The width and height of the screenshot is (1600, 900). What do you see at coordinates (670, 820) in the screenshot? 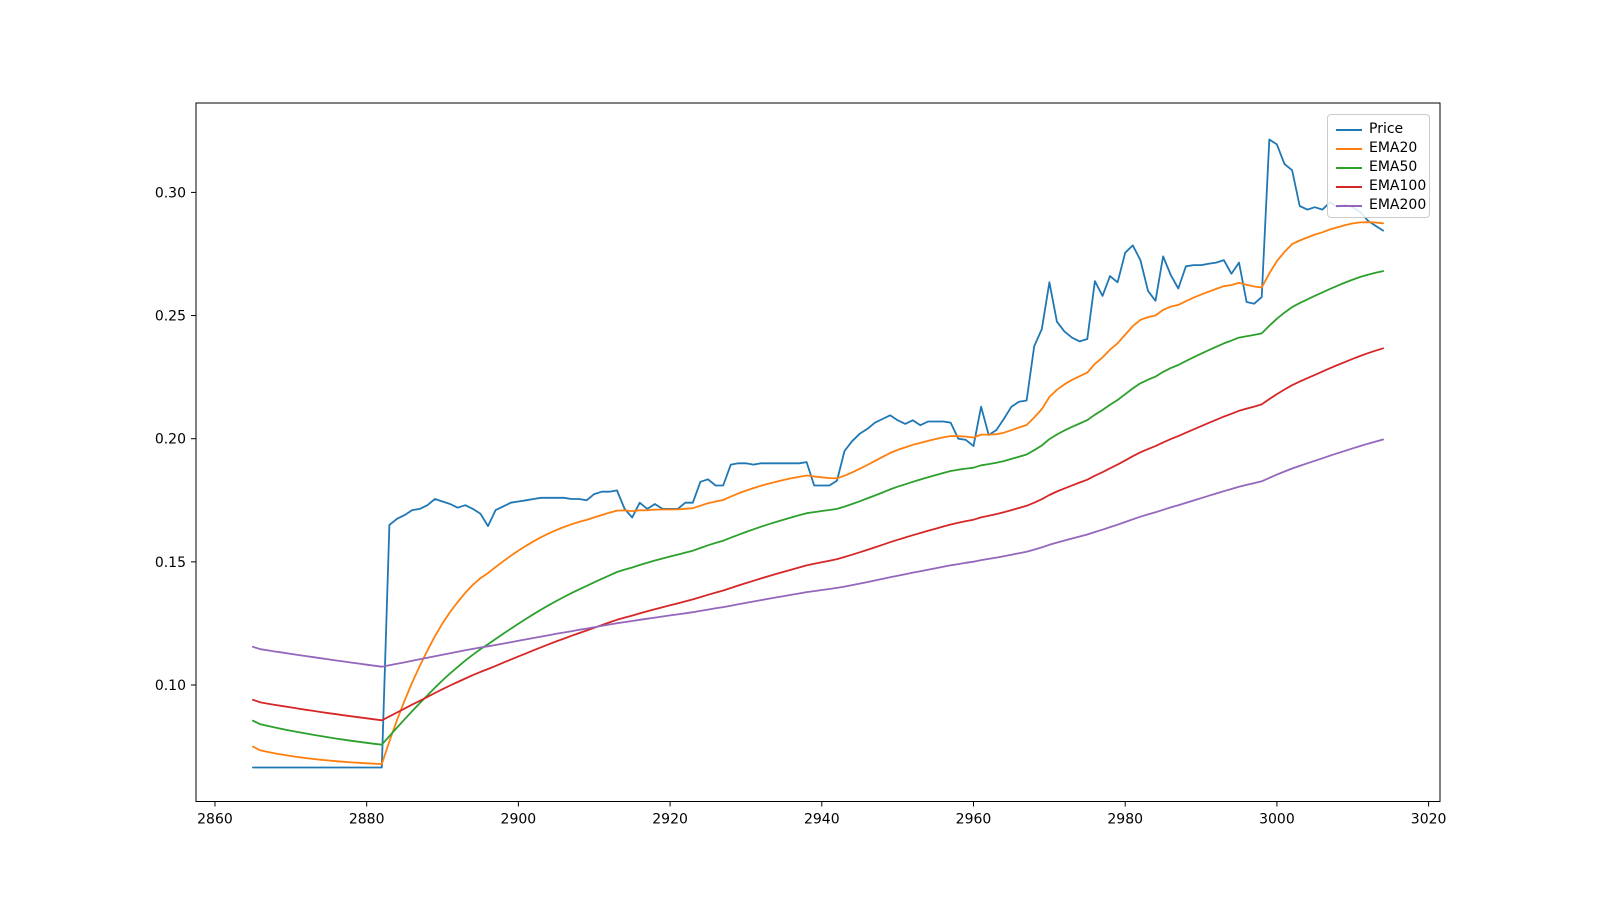
I see `x-tick-label: 2920` at bounding box center [670, 820].